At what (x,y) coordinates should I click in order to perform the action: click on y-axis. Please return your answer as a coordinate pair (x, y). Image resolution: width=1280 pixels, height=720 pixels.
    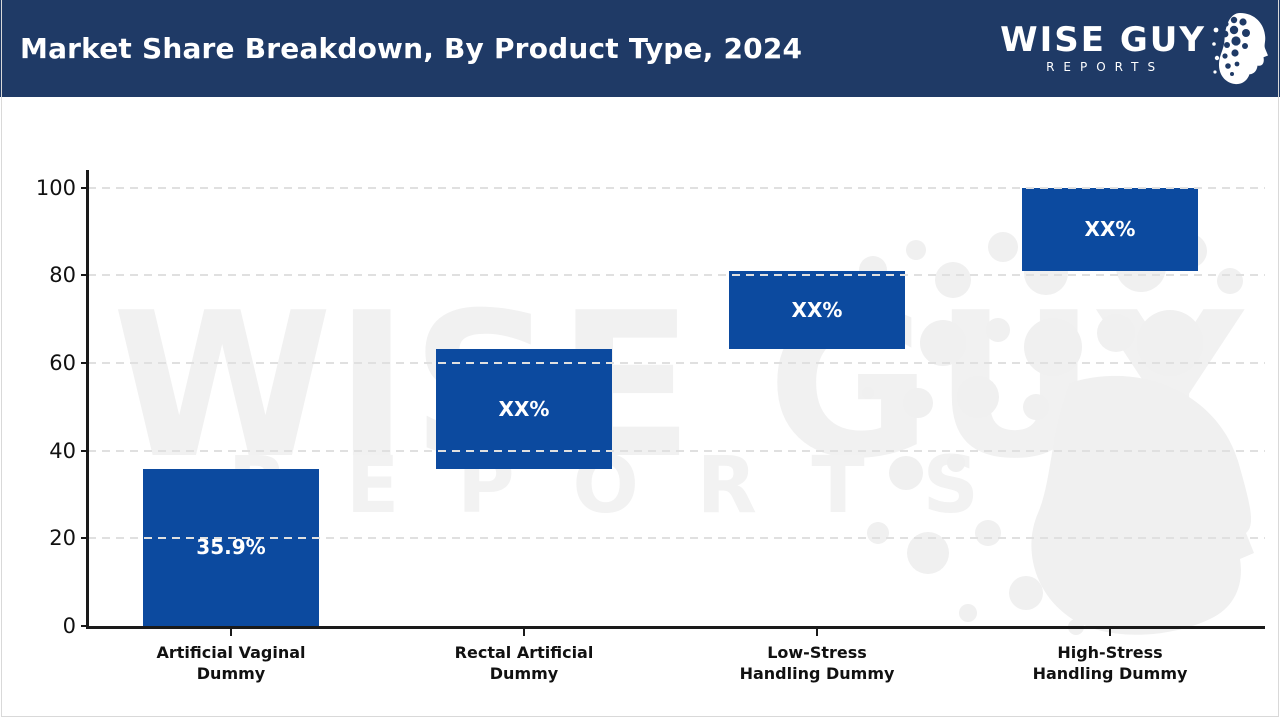
    Looking at the image, I should click on (87, 399).